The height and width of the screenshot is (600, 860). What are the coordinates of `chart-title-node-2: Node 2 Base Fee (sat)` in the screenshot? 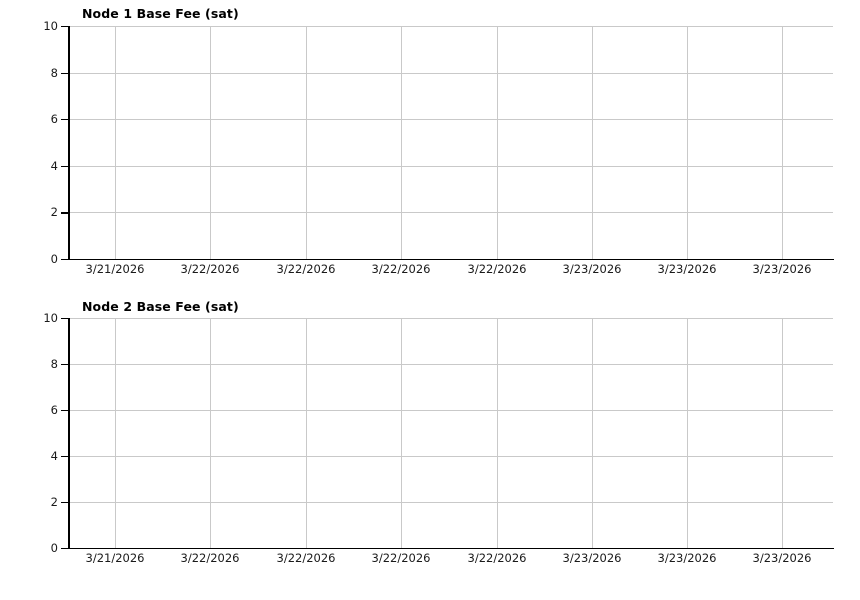 It's located at (160, 306).